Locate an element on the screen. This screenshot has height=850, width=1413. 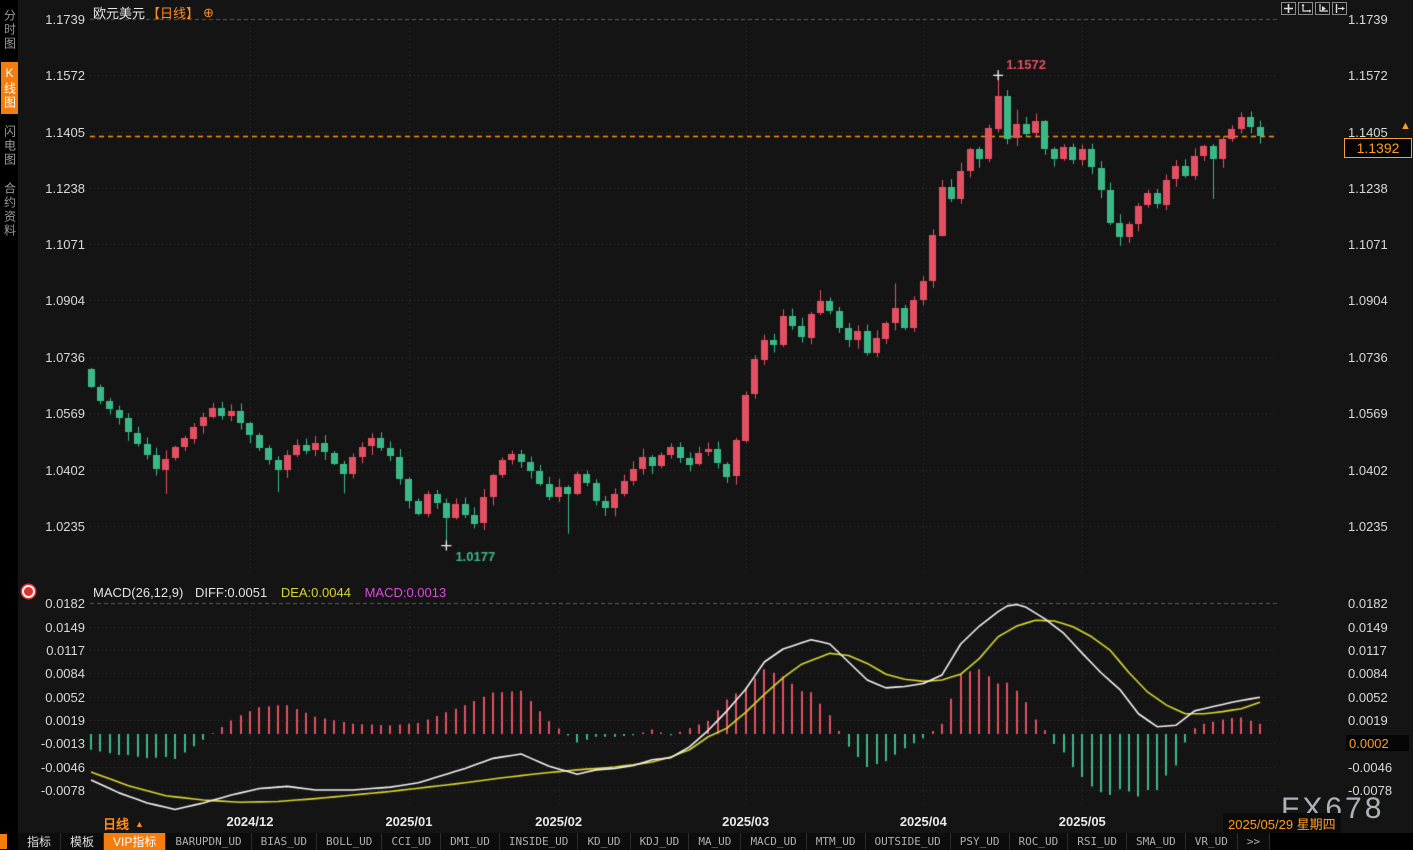
macd-tick-right: -0.0046 is located at coordinates (1370, 767).